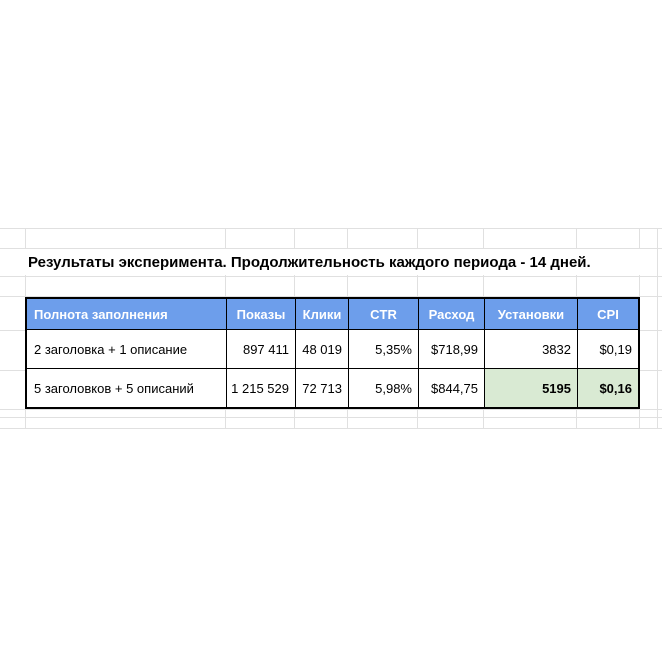  Describe the element at coordinates (321, 348) in the screenshot. I see `cell-row1-kliki: 48 019` at that location.